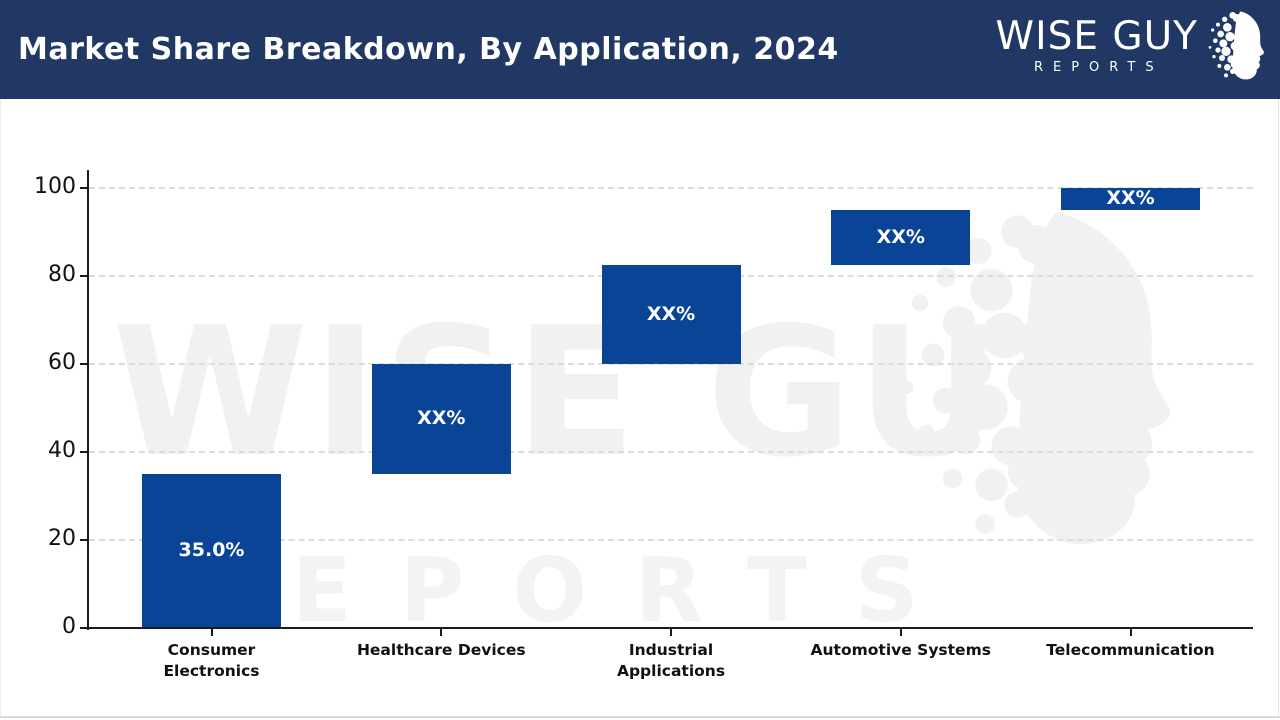 The width and height of the screenshot is (1280, 720). I want to click on y-tick-label: 60, so click(62, 362).